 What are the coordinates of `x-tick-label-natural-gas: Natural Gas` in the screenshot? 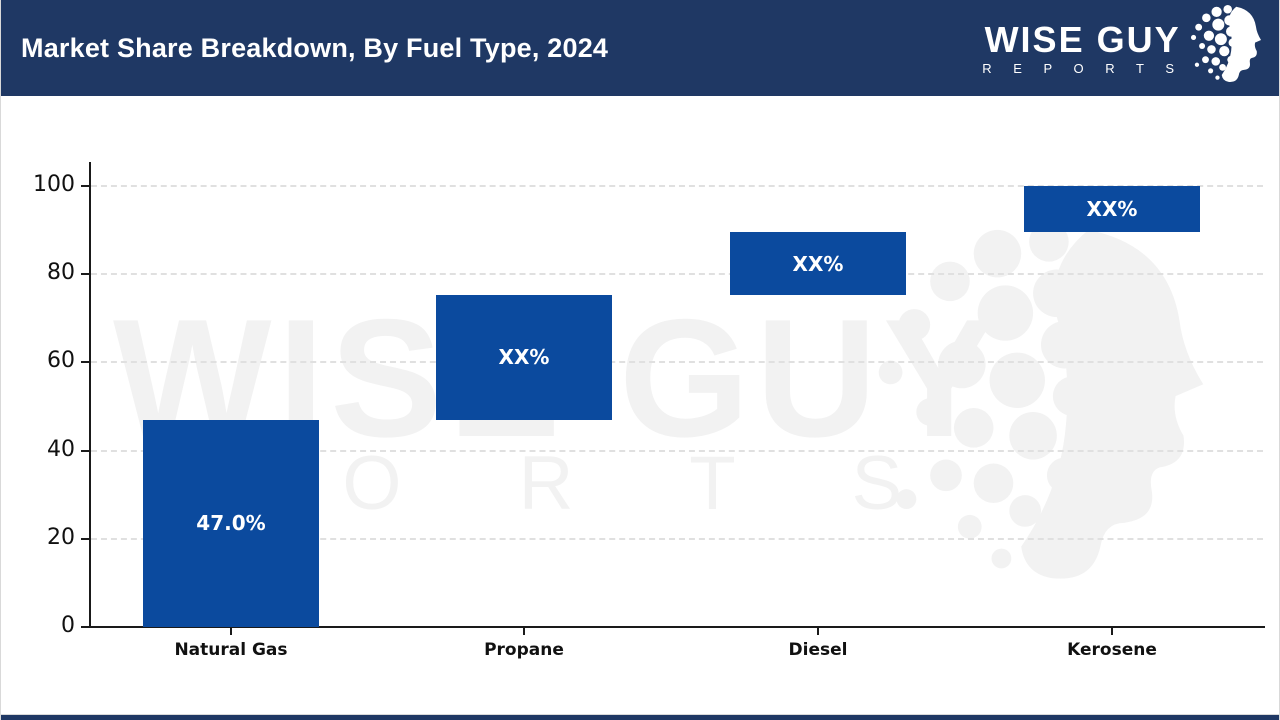 It's located at (231, 650).